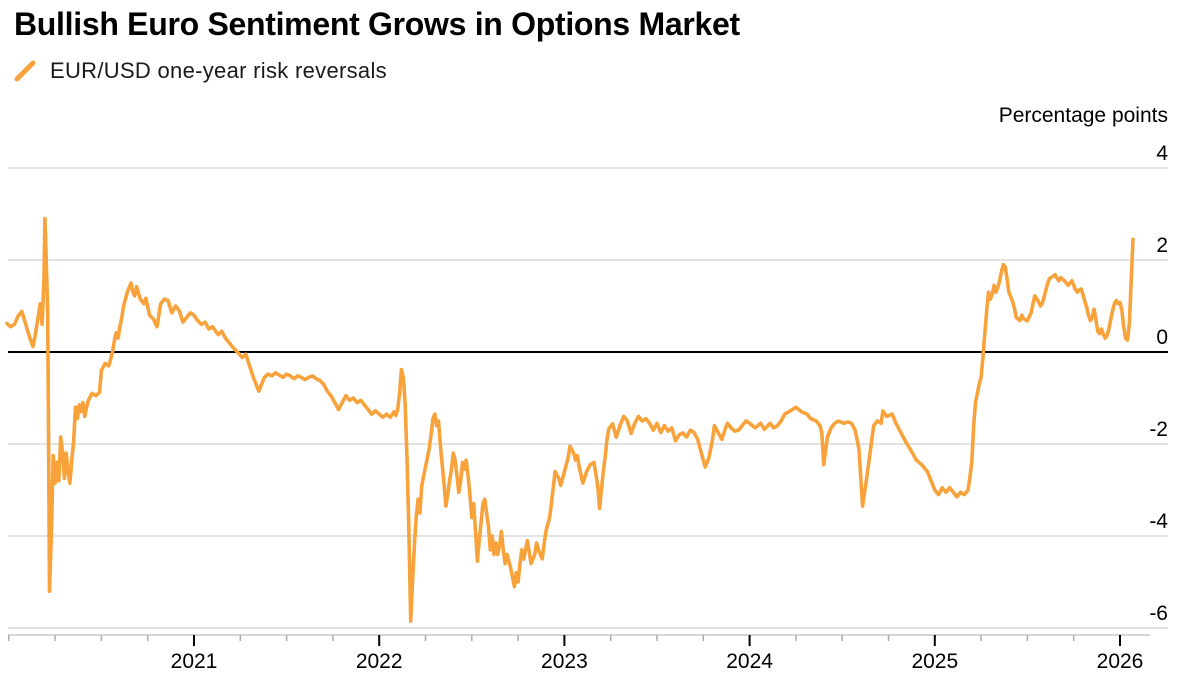 Image resolution: width=1191 pixels, height=684 pixels. What do you see at coordinates (25, 71) in the screenshot?
I see `series-slash-icon` at bounding box center [25, 71].